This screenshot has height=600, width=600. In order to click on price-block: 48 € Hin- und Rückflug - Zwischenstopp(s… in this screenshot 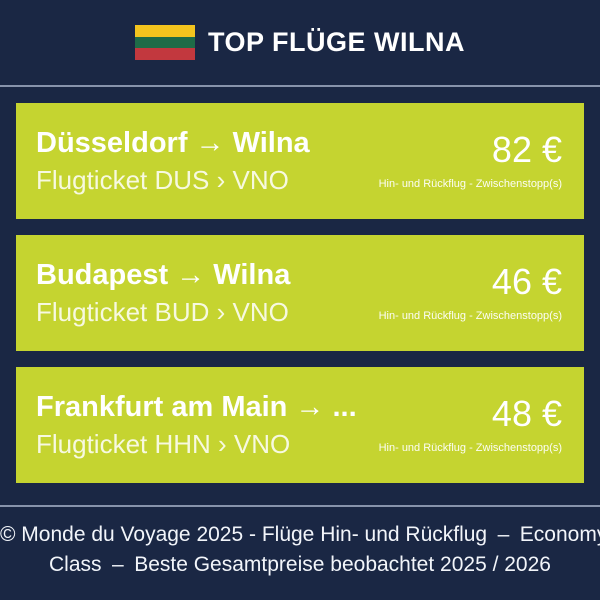, I will do `click(470, 425)`.